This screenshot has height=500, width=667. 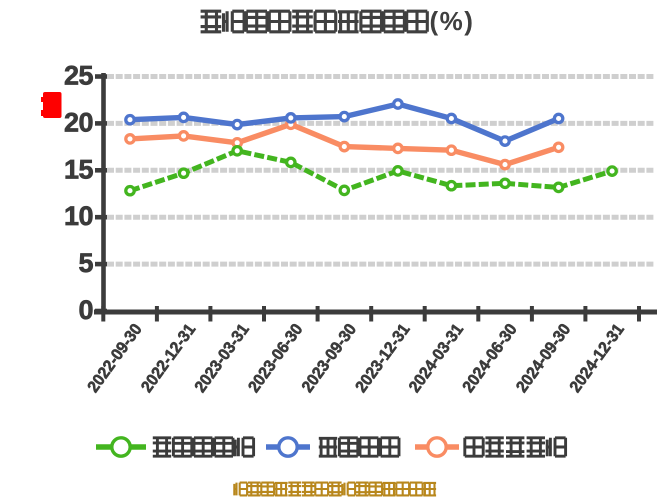 I want to click on svg-text: 2023-09-30, so click(x=329, y=358).